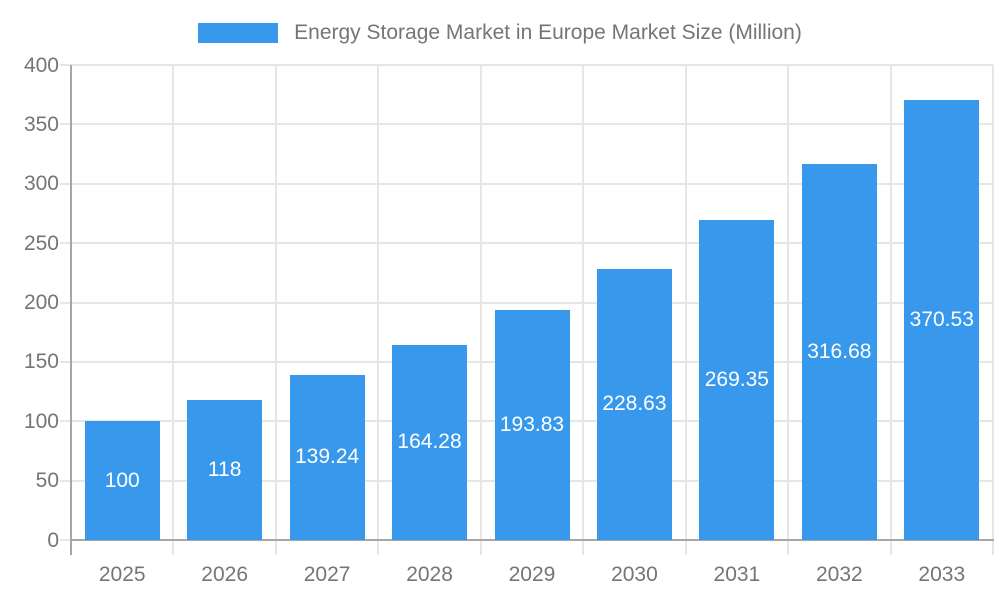 The height and width of the screenshot is (600, 1000). Describe the element at coordinates (41, 184) in the screenshot. I see `y-axis-tick-label-300: 300` at that location.